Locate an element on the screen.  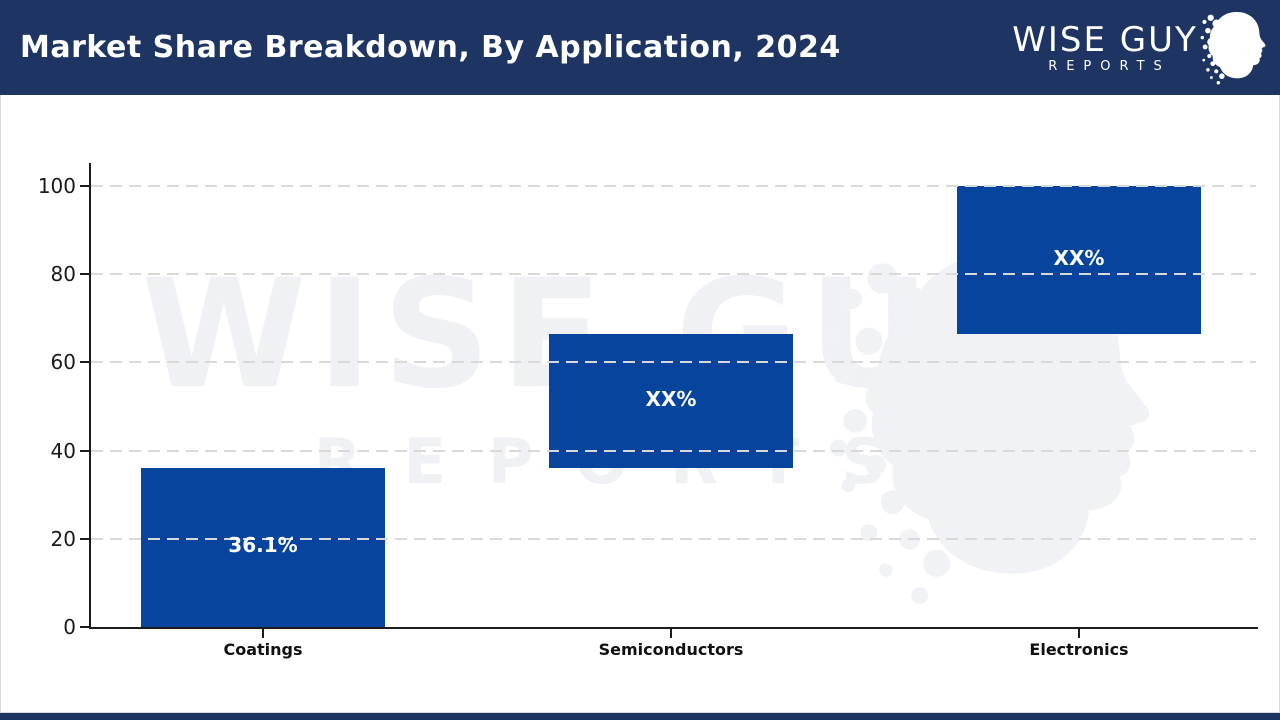
logo-face-icon is located at coordinates (1233, 48).